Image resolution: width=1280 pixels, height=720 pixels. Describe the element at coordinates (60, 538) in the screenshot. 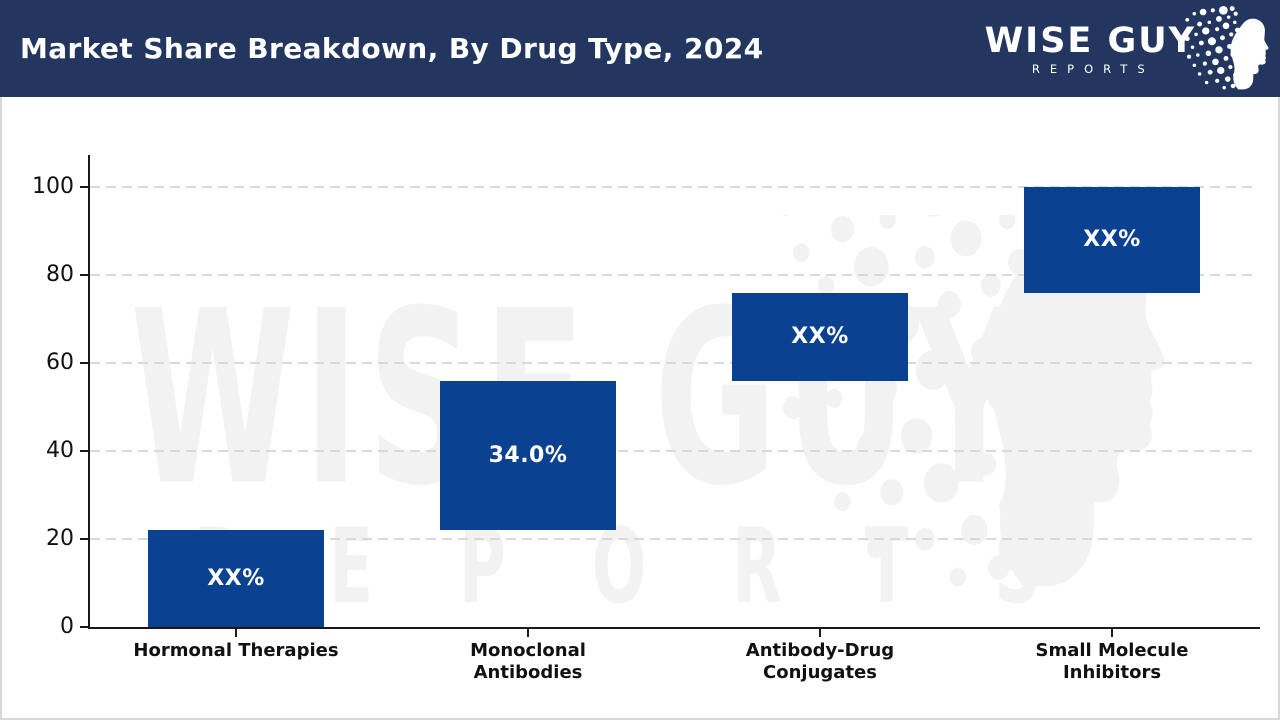

I see `y-tick-label: 20` at that location.